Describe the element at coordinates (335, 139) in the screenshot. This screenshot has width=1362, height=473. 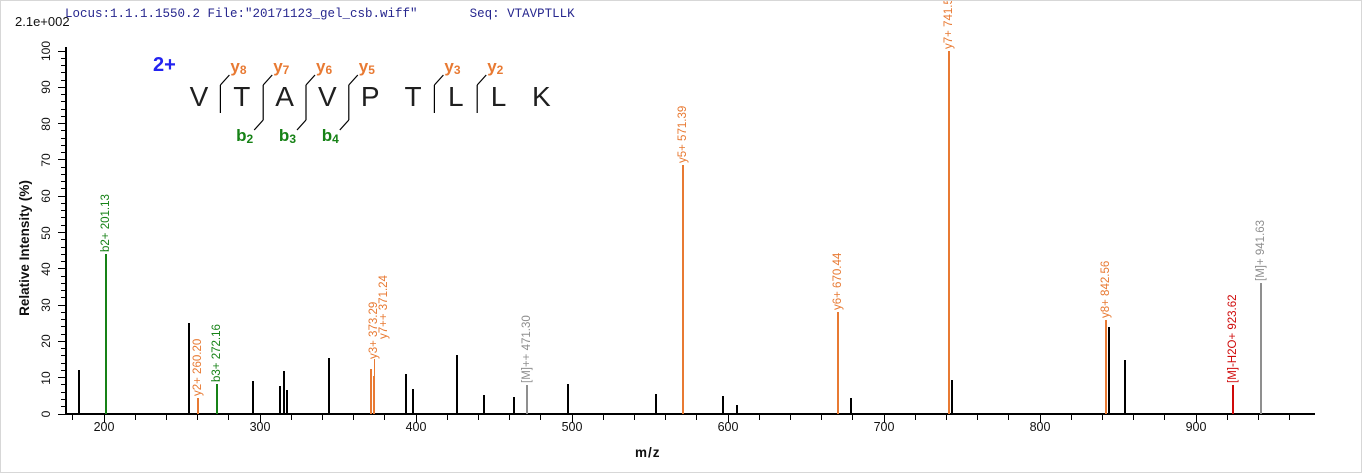
I see `ion-number: 4` at that location.